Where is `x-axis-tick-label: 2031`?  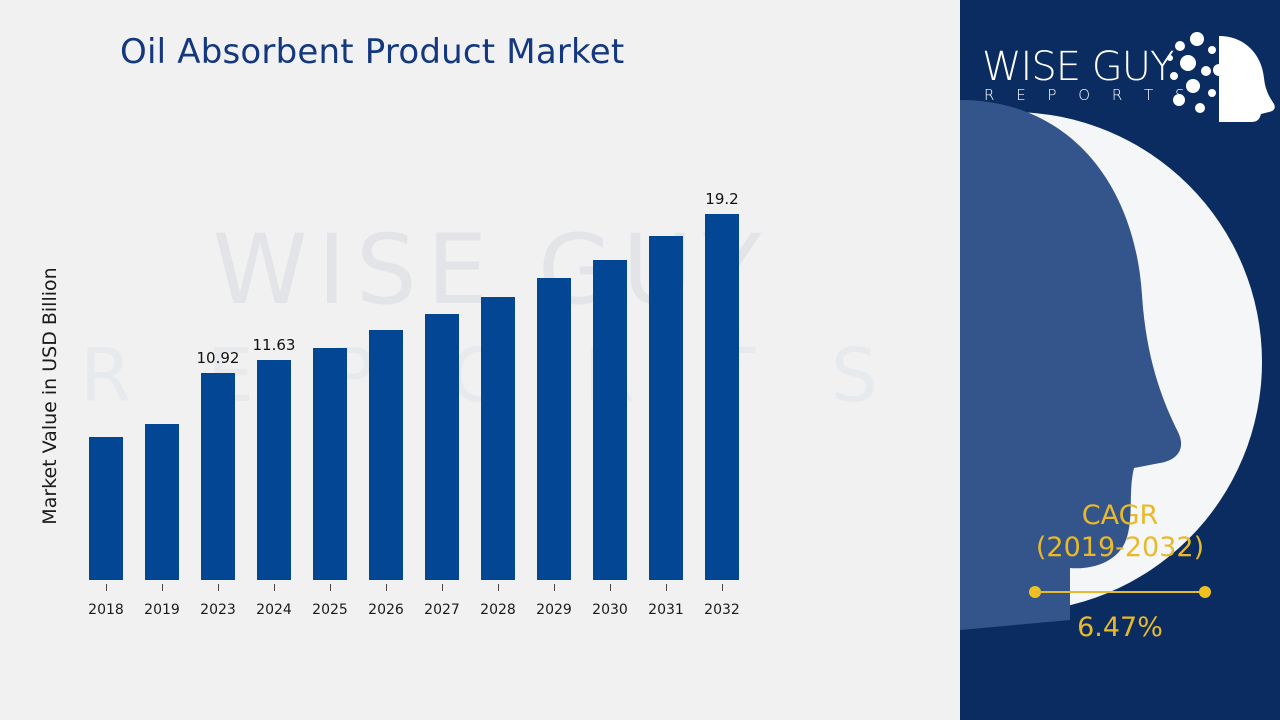 x-axis-tick-label: 2031 is located at coordinates (666, 610).